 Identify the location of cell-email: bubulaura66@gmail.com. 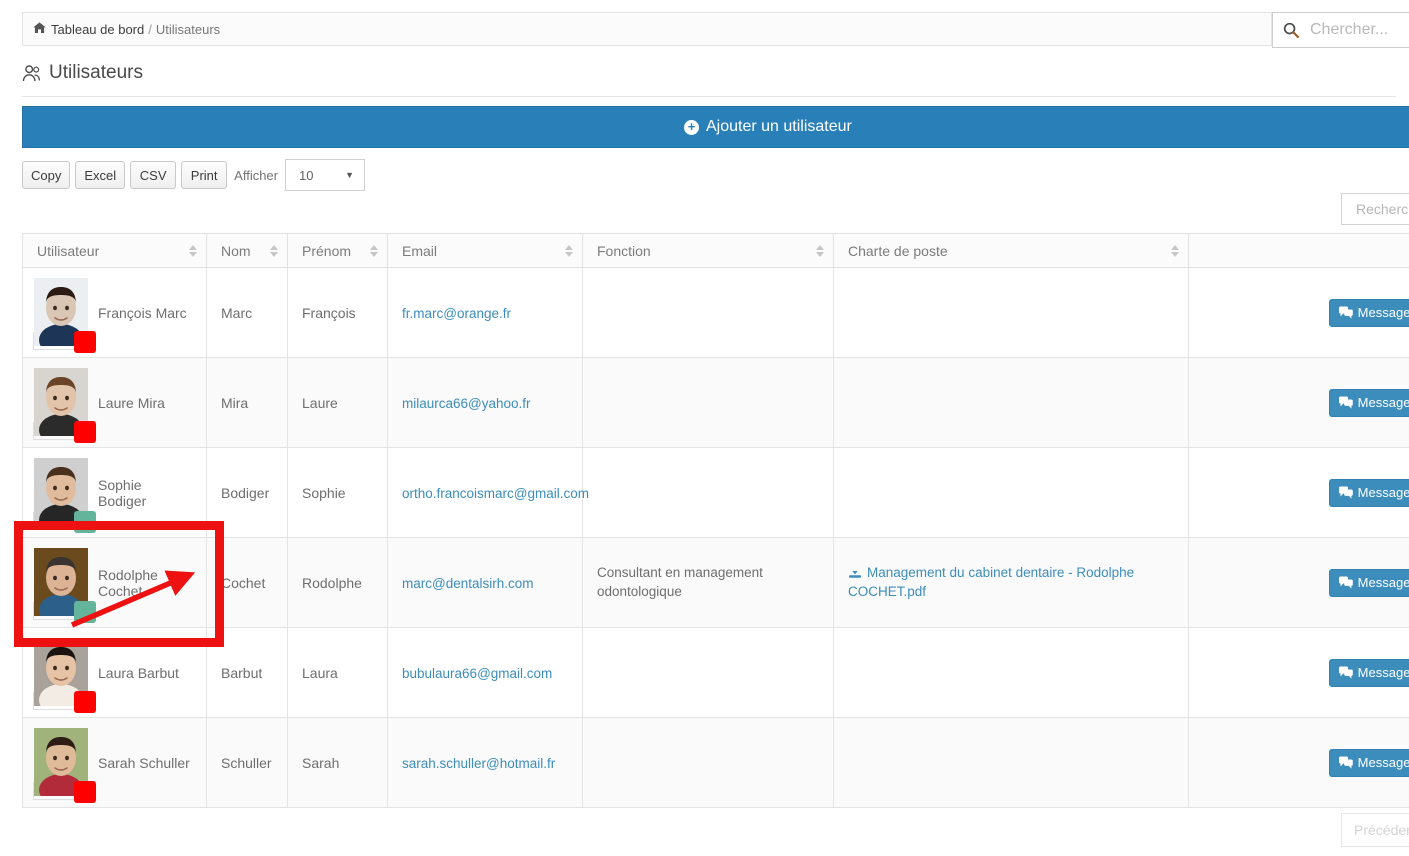
(485, 672).